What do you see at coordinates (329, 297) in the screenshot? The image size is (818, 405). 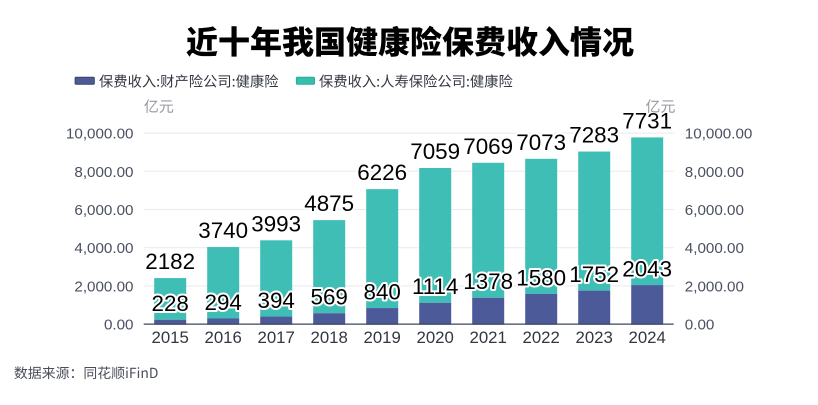 I see `svg-text: 569` at bounding box center [329, 297].